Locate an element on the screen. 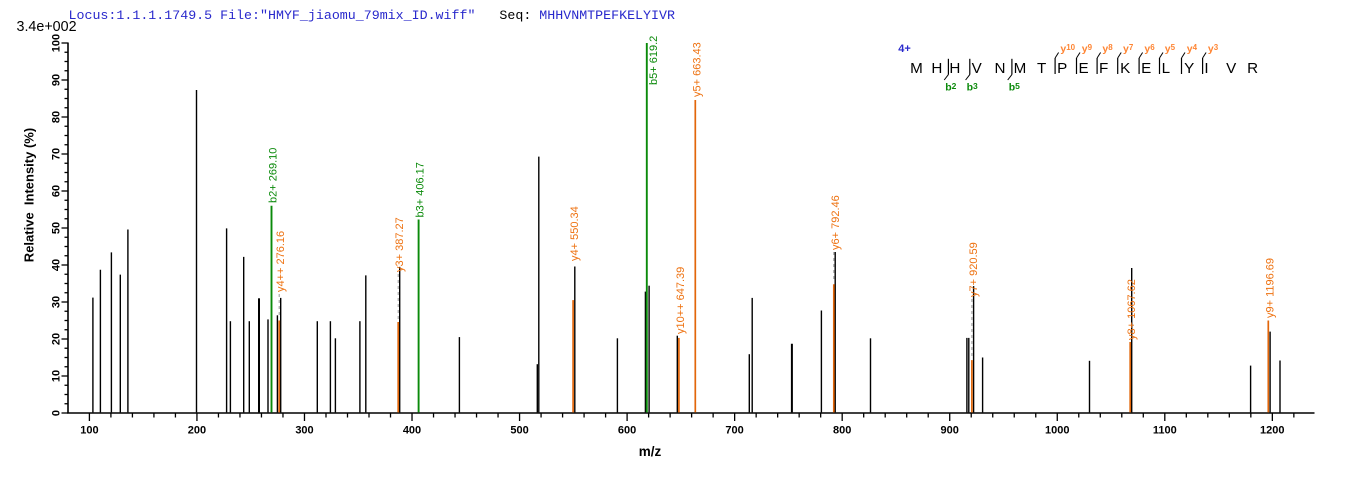  svg-text: b3 is located at coordinates (972, 87).